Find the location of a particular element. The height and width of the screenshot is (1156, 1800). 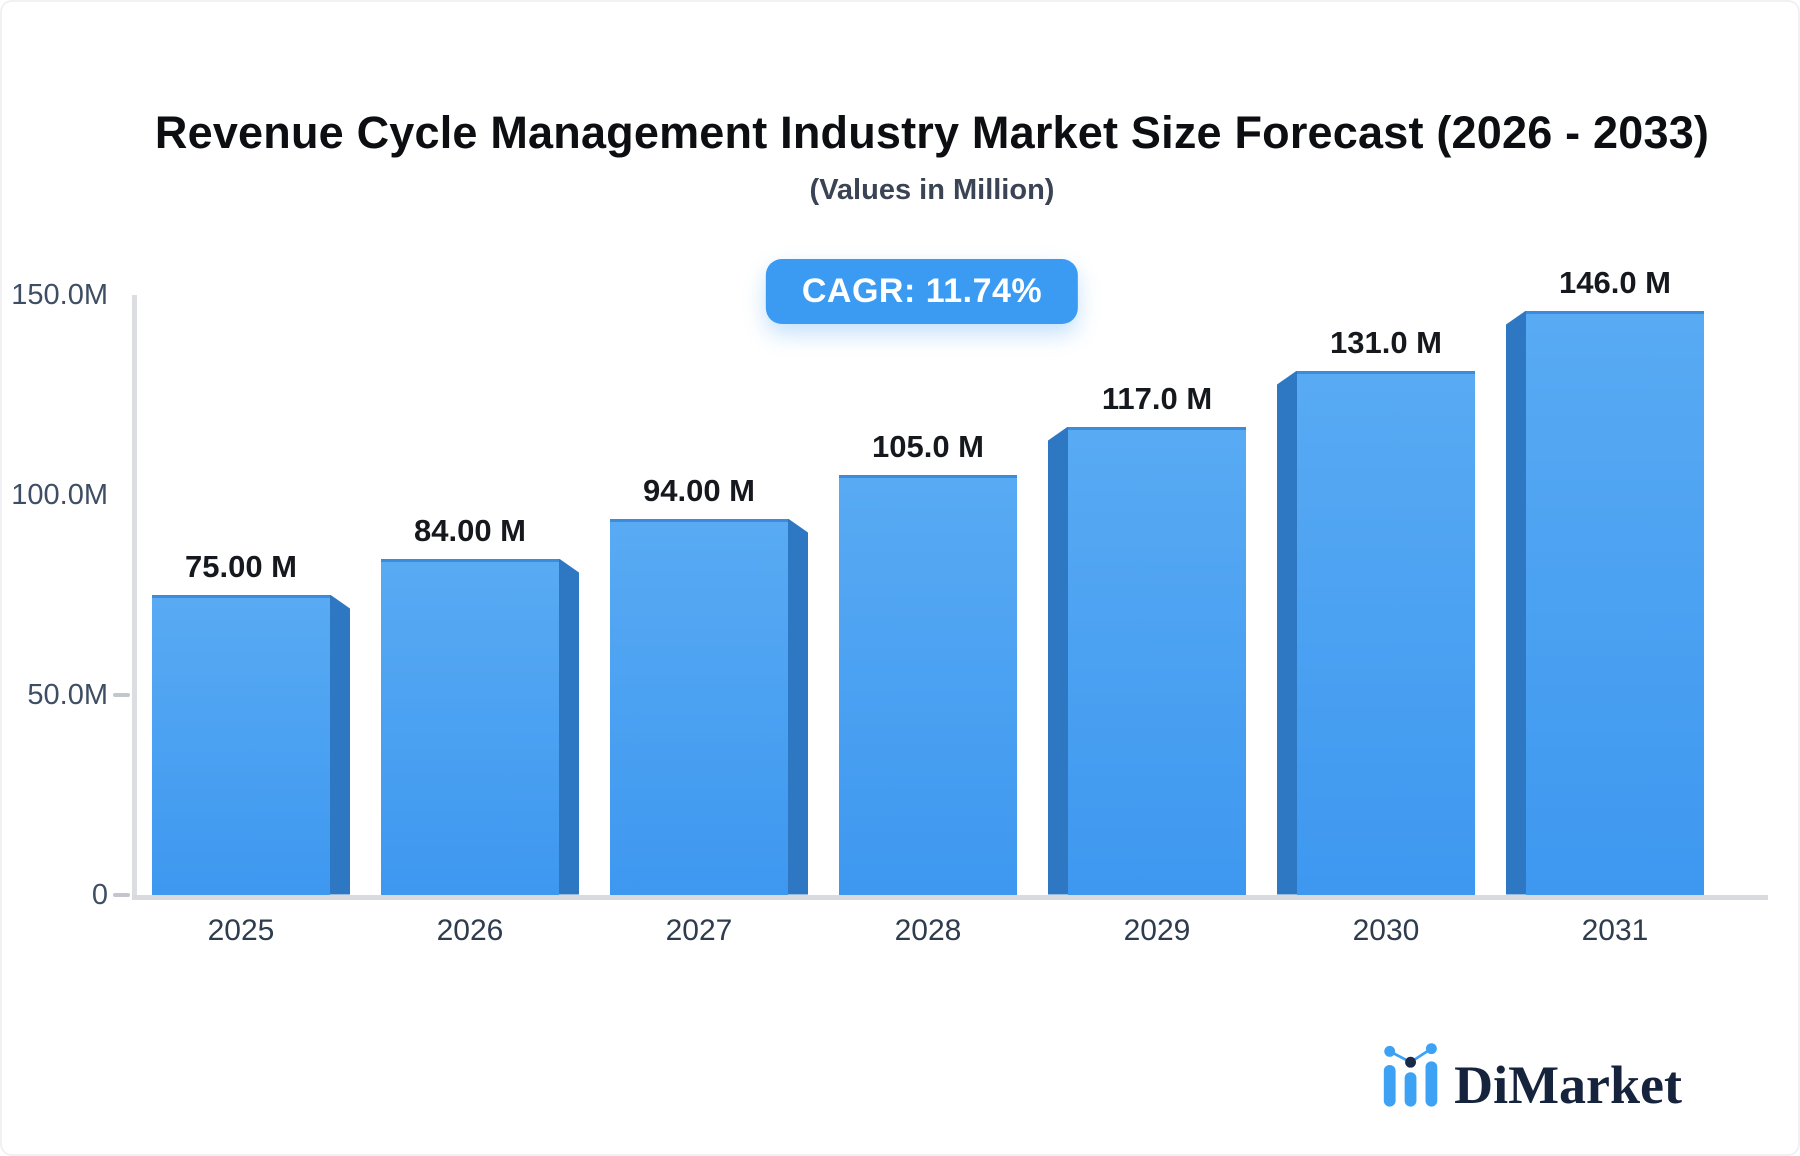

bar-2025: 75.00 M 2025 is located at coordinates (251, 748).